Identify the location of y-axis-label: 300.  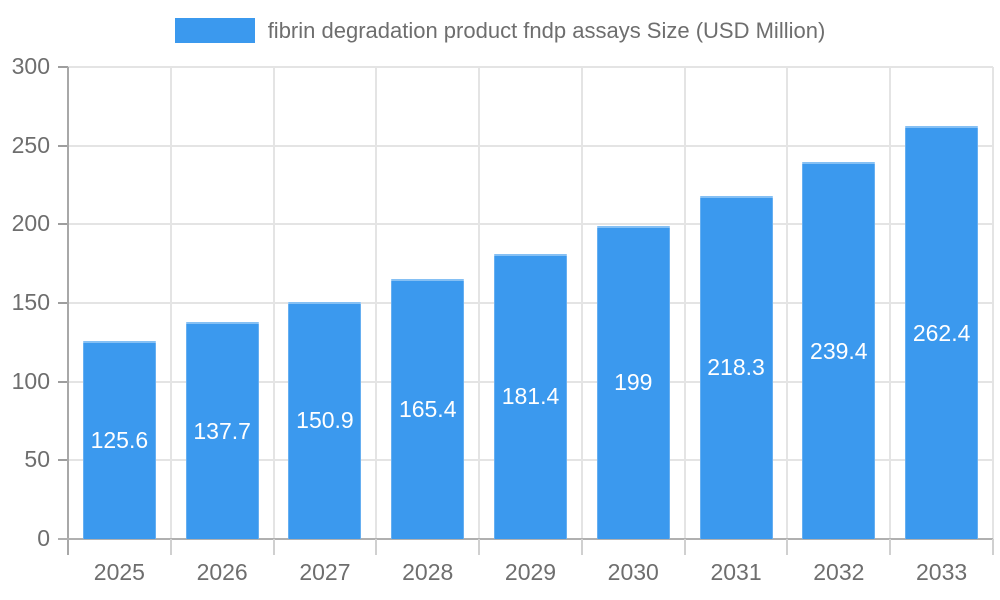
(30, 66).